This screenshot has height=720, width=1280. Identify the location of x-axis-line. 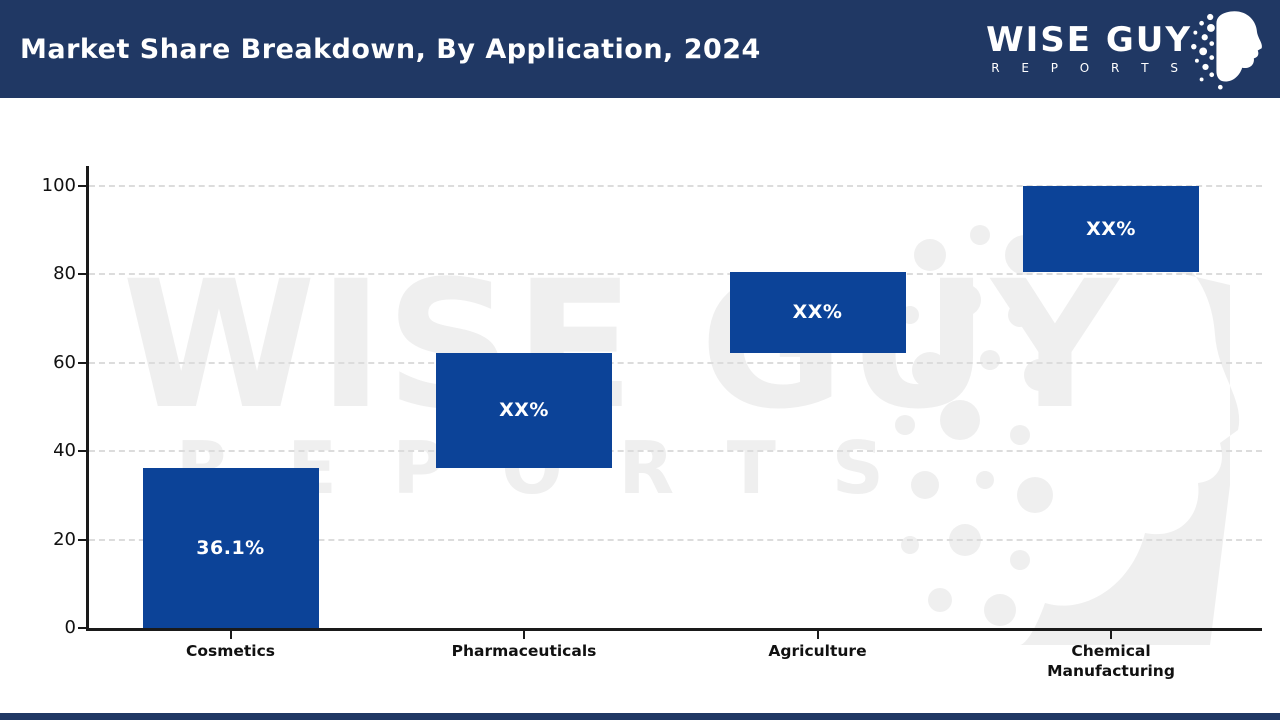
(674, 629).